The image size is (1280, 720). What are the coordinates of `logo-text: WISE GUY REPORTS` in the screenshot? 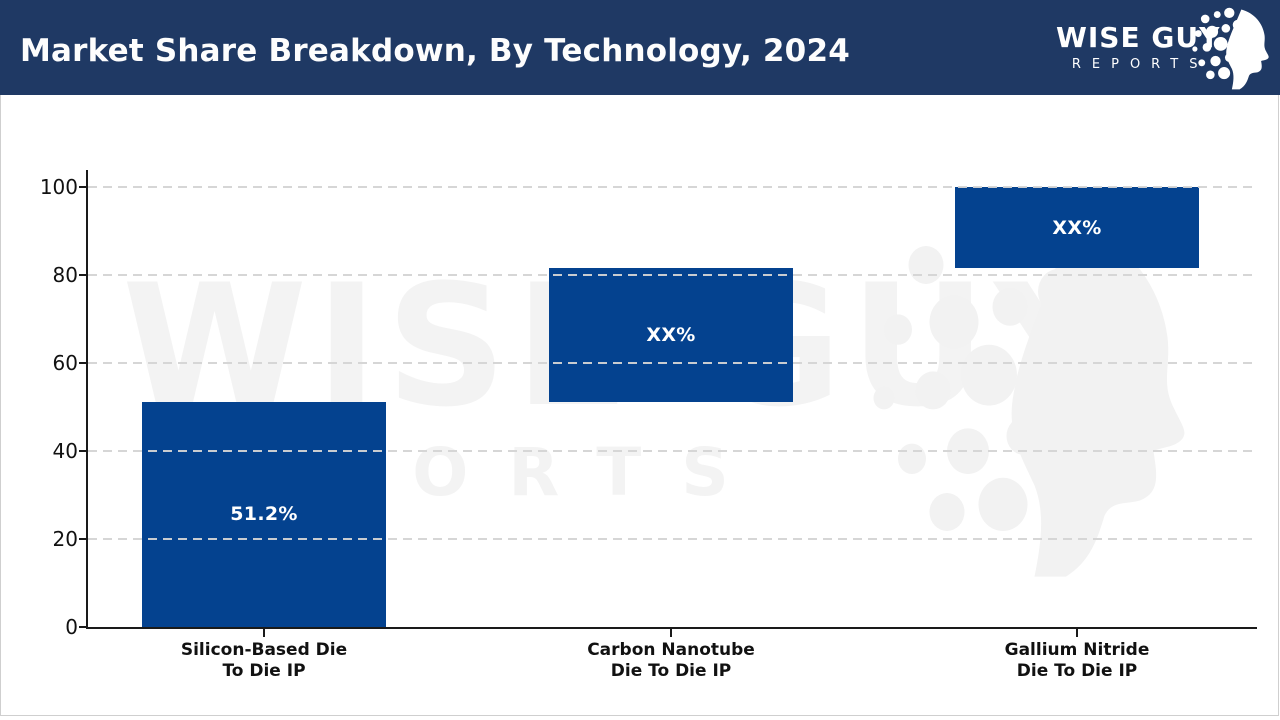 It's located at (1138, 46).